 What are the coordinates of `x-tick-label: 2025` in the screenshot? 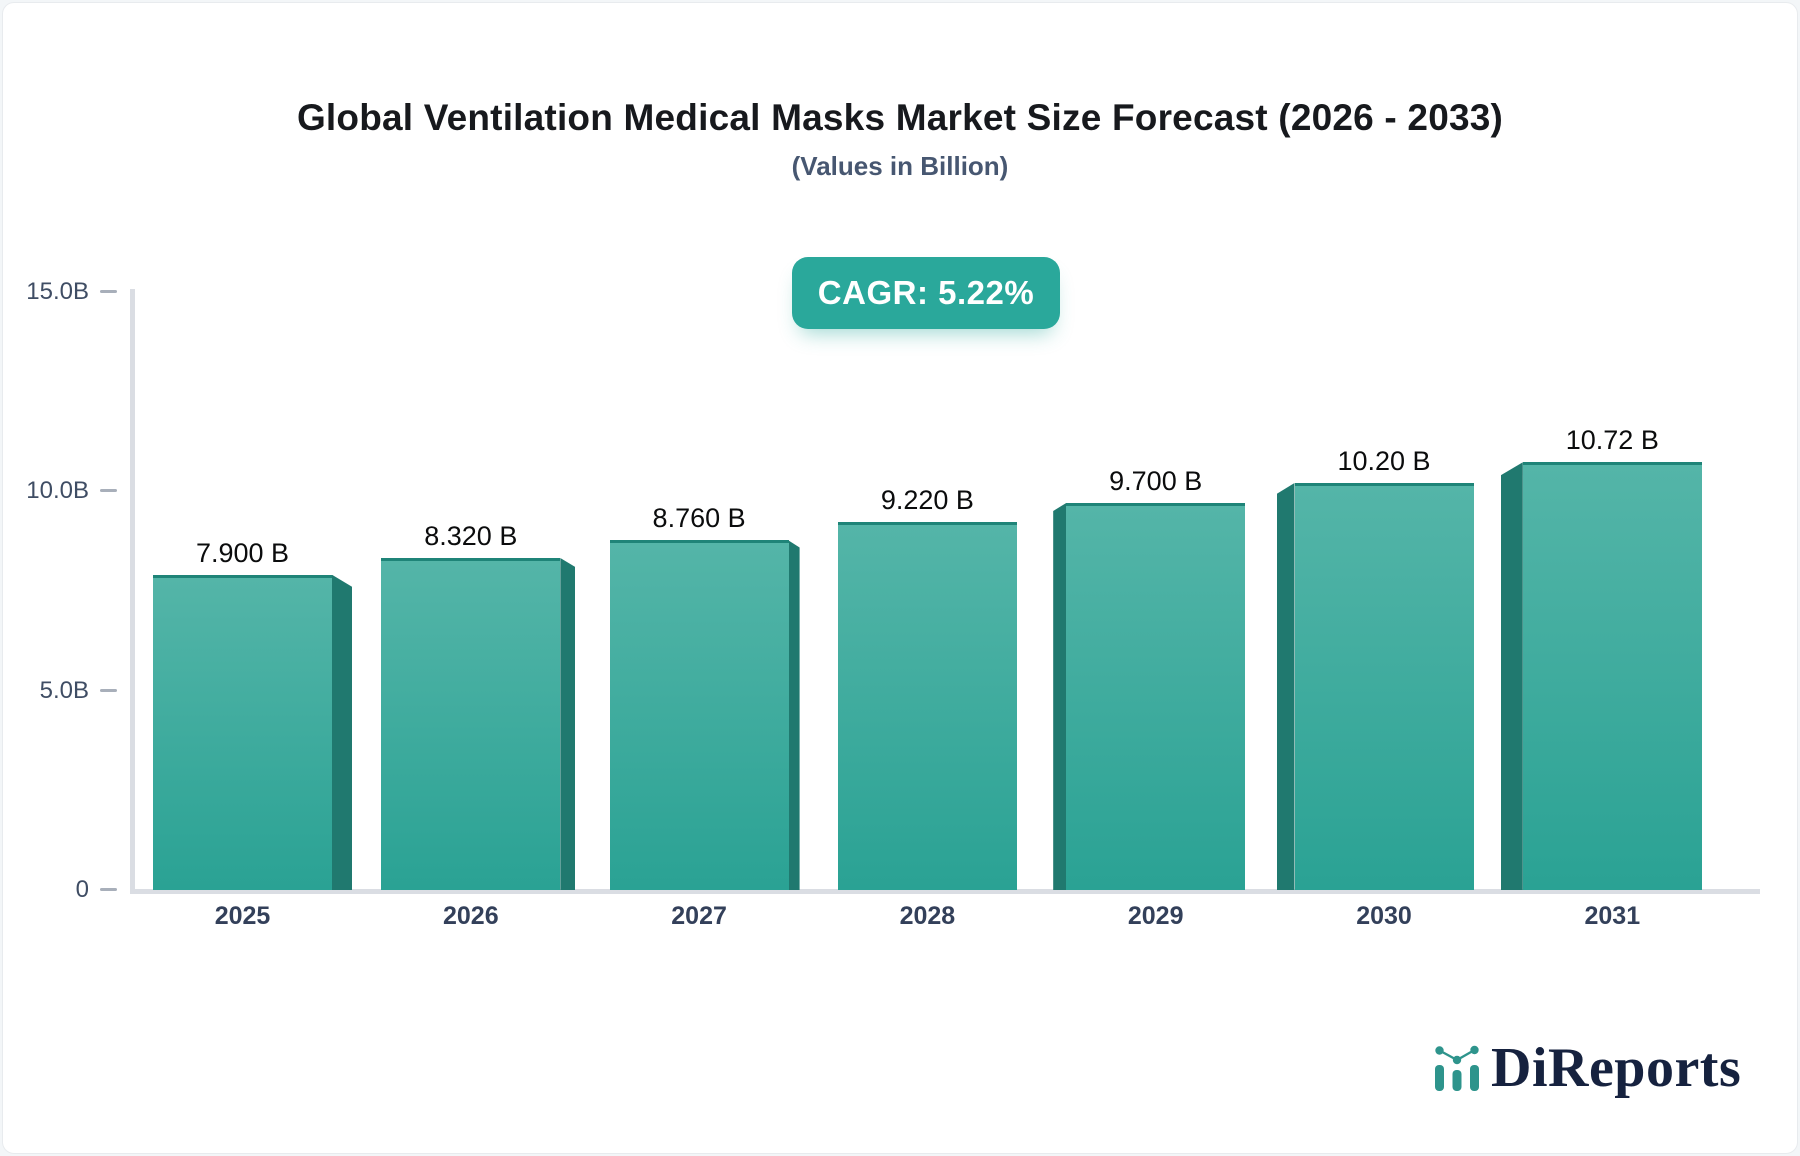 It's located at (242, 916).